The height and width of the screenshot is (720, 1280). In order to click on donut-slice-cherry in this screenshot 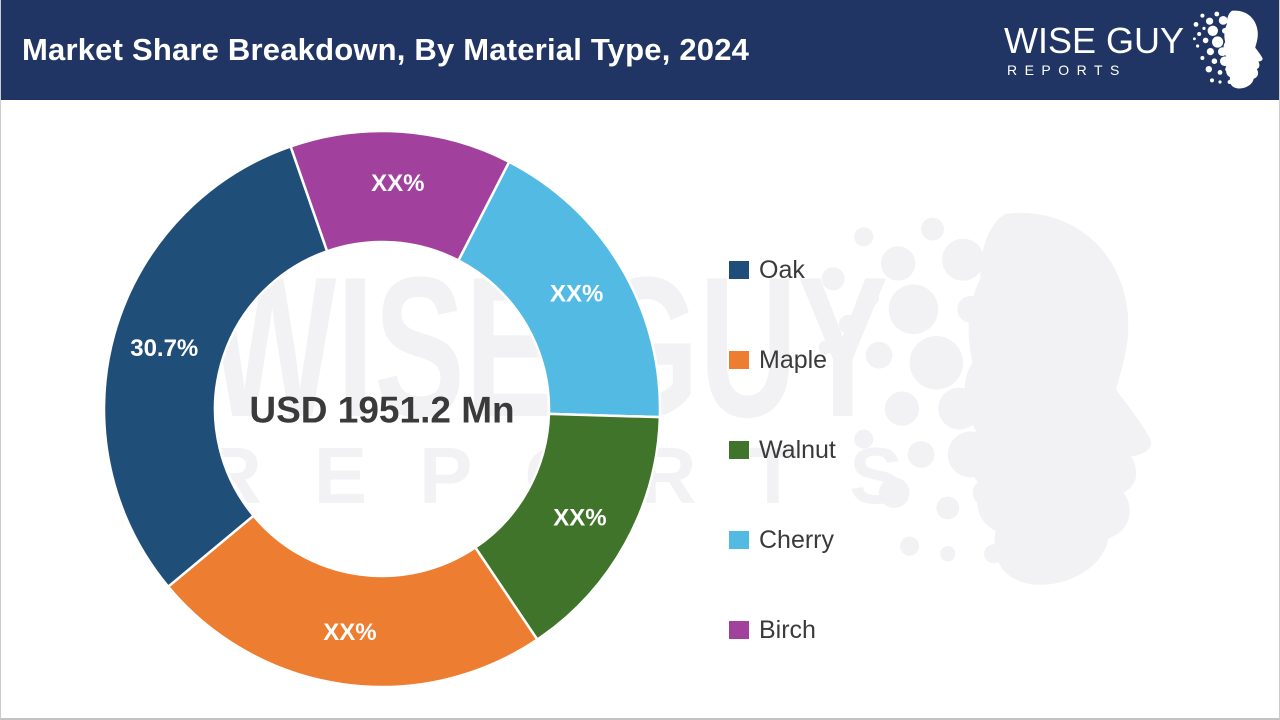, I will do `click(559, 289)`.